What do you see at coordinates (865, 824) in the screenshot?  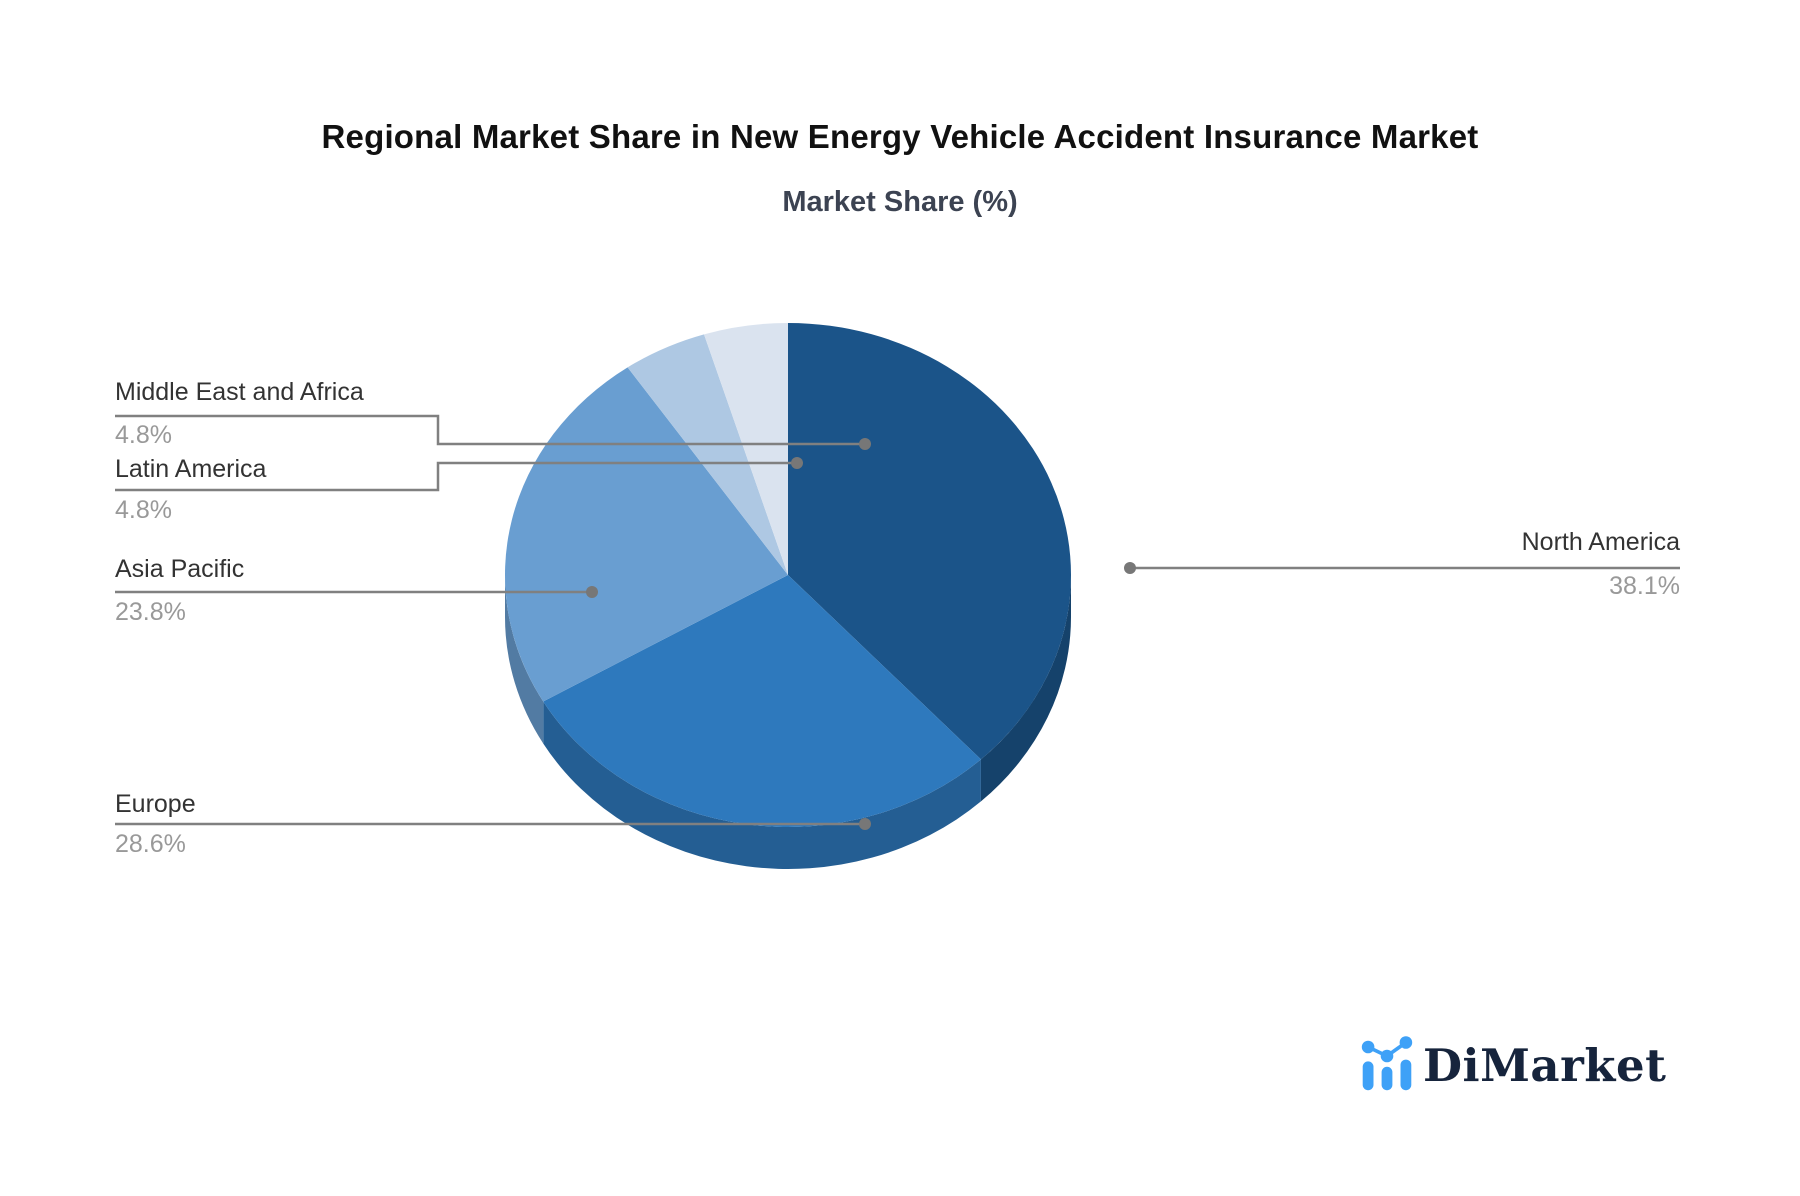 I see `leader-dot-europe` at bounding box center [865, 824].